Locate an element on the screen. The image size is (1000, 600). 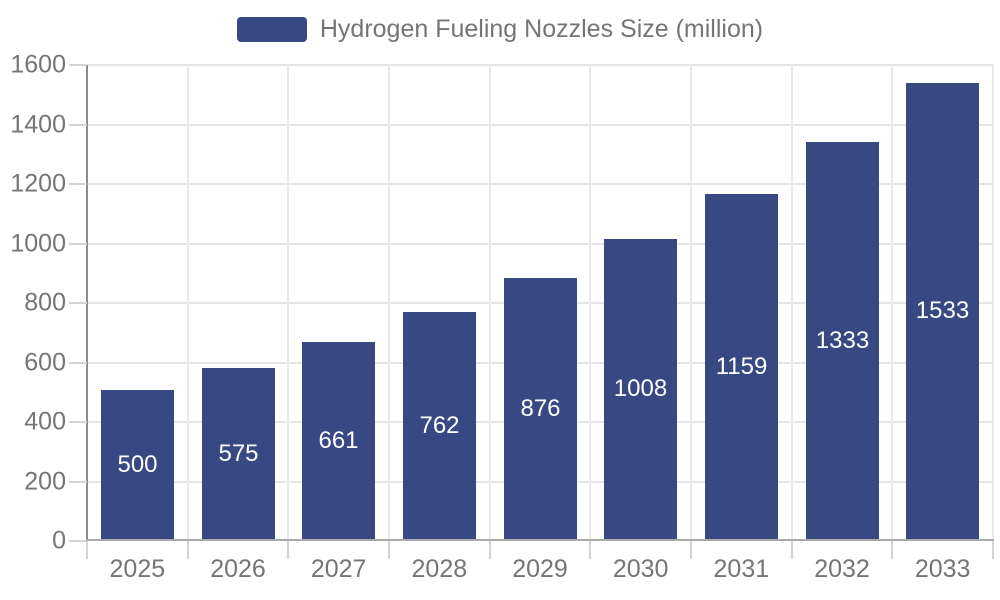
x-tick-label: 2028 is located at coordinates (439, 569).